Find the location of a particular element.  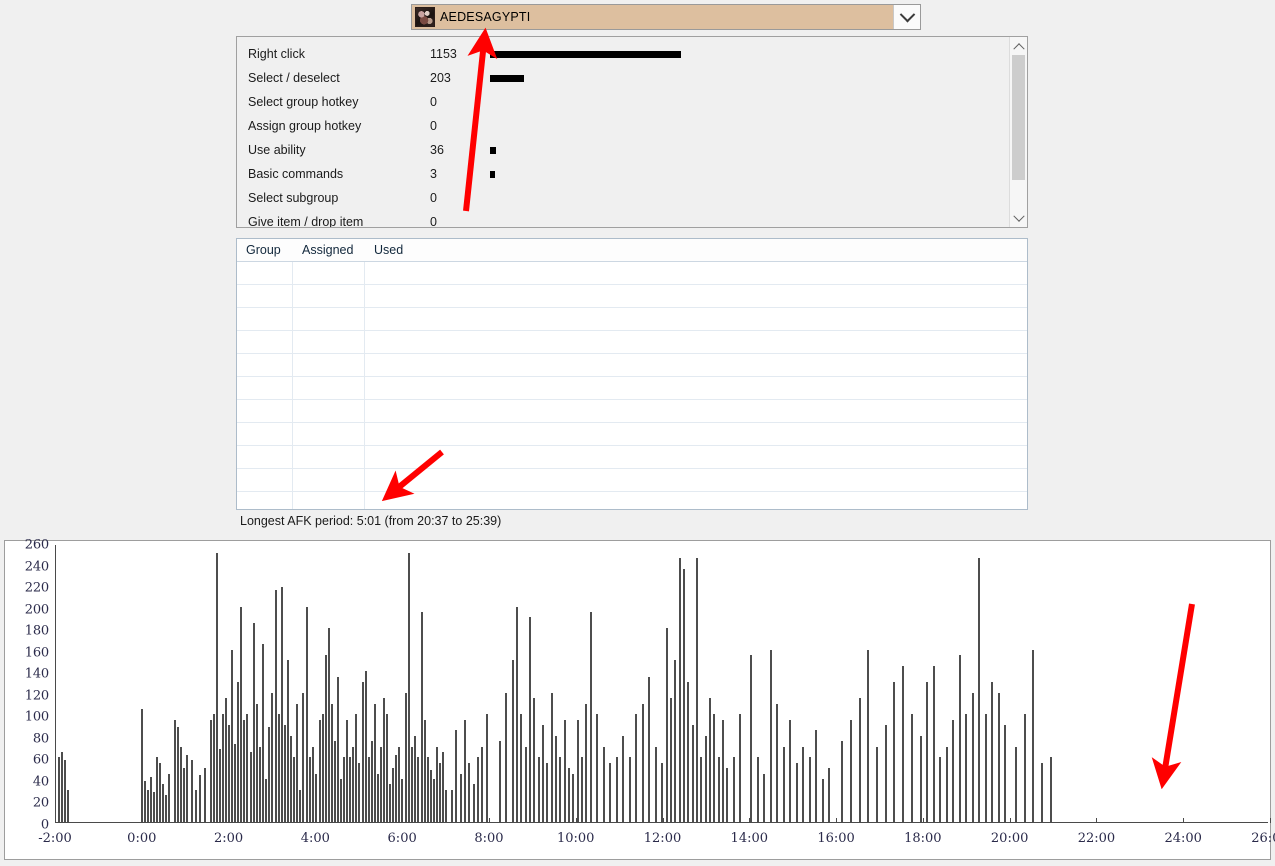

player-selector-combobox: AEDESAGYPTI is located at coordinates (666, 17).